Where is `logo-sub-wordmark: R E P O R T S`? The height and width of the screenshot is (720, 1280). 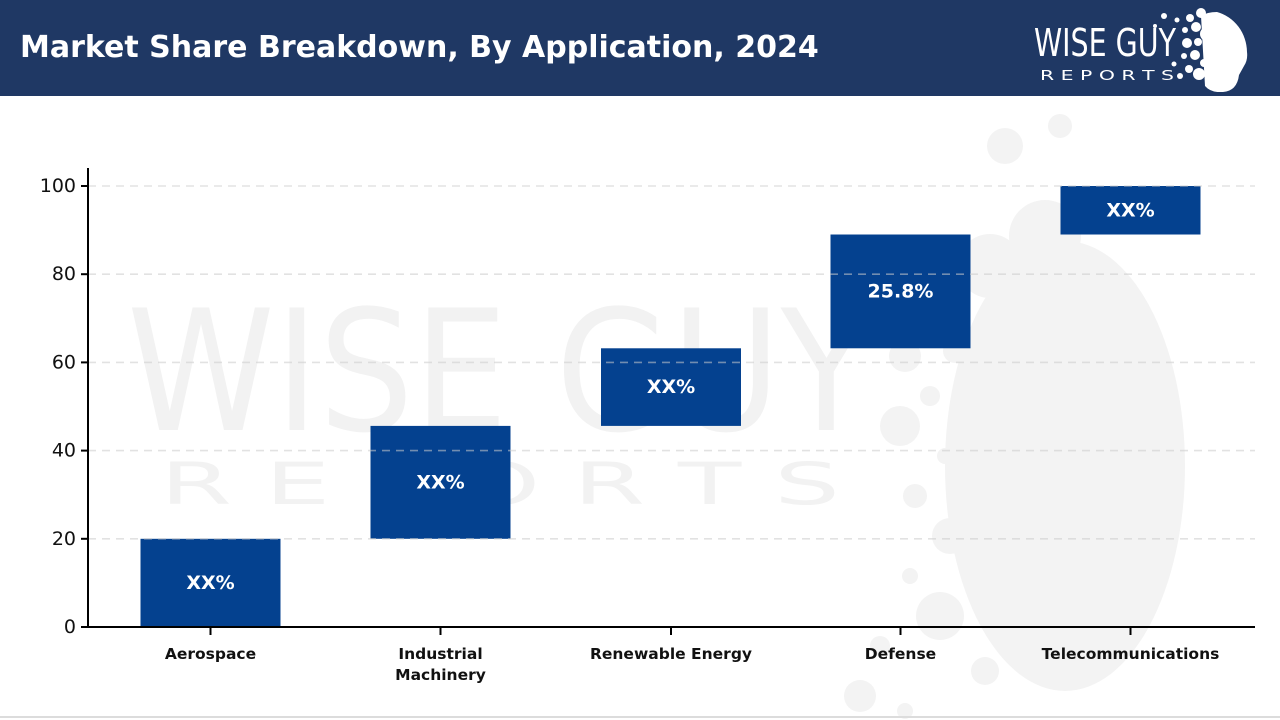 logo-sub-wordmark: R E P O R T S is located at coordinates (1107, 76).